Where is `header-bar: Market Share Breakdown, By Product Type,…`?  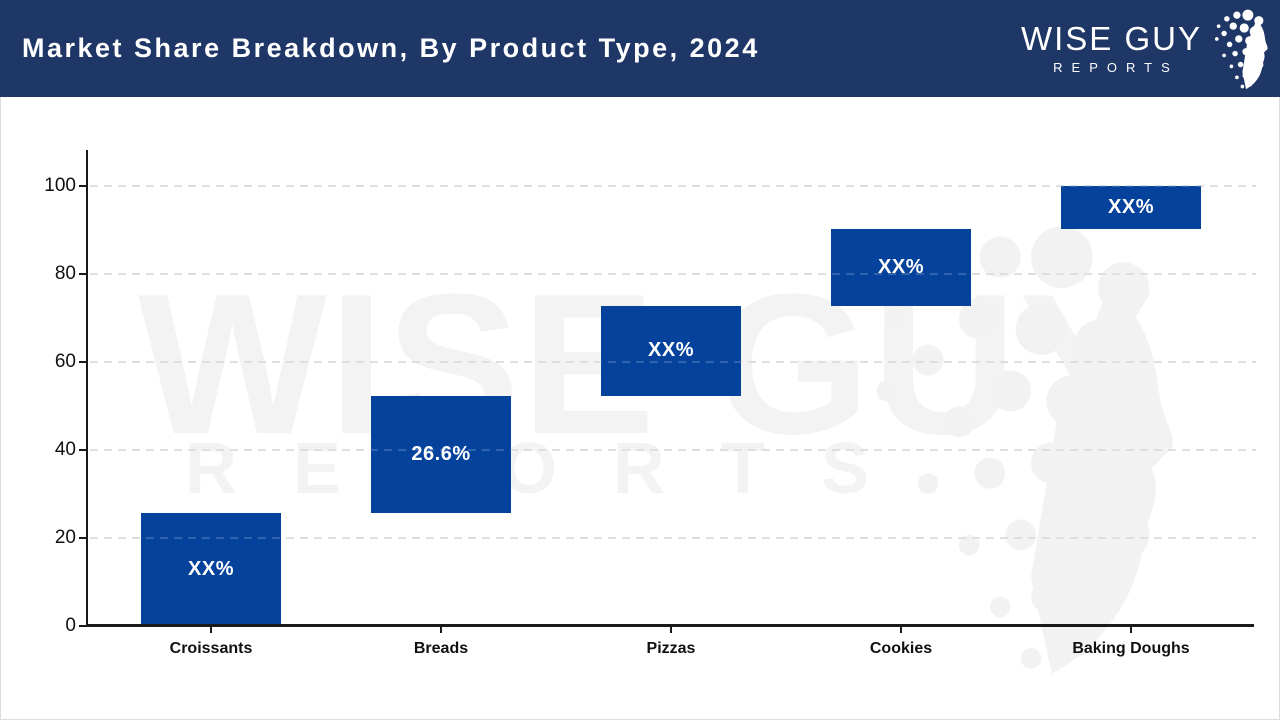
header-bar: Market Share Breakdown, By Product Type,… is located at coordinates (640, 48).